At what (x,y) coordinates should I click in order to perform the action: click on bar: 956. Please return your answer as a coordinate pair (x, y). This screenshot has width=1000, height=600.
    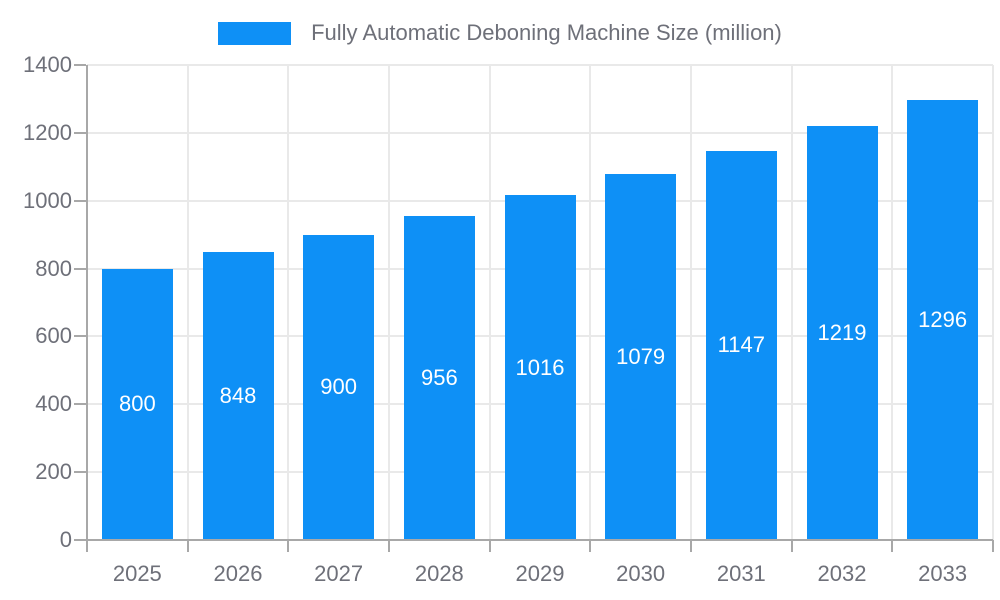
    Looking at the image, I should click on (439, 377).